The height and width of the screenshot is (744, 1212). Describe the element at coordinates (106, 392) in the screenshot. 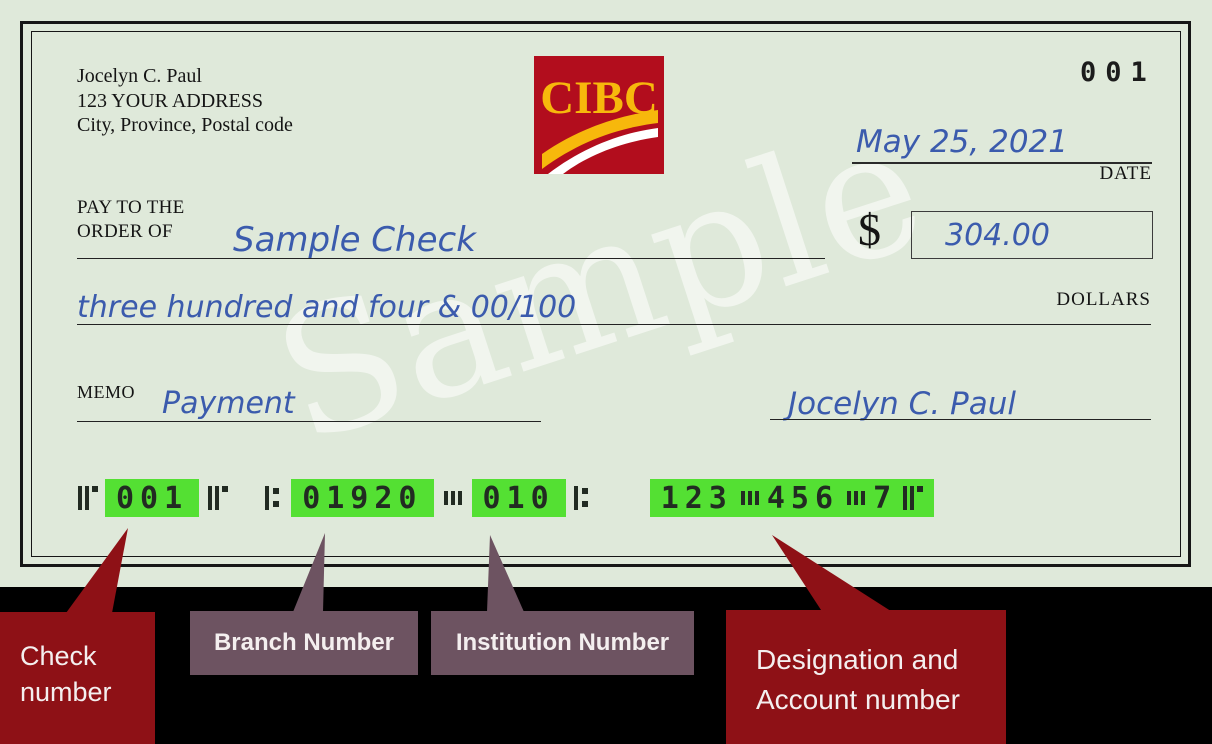

I see `memo-label: MEMO` at that location.